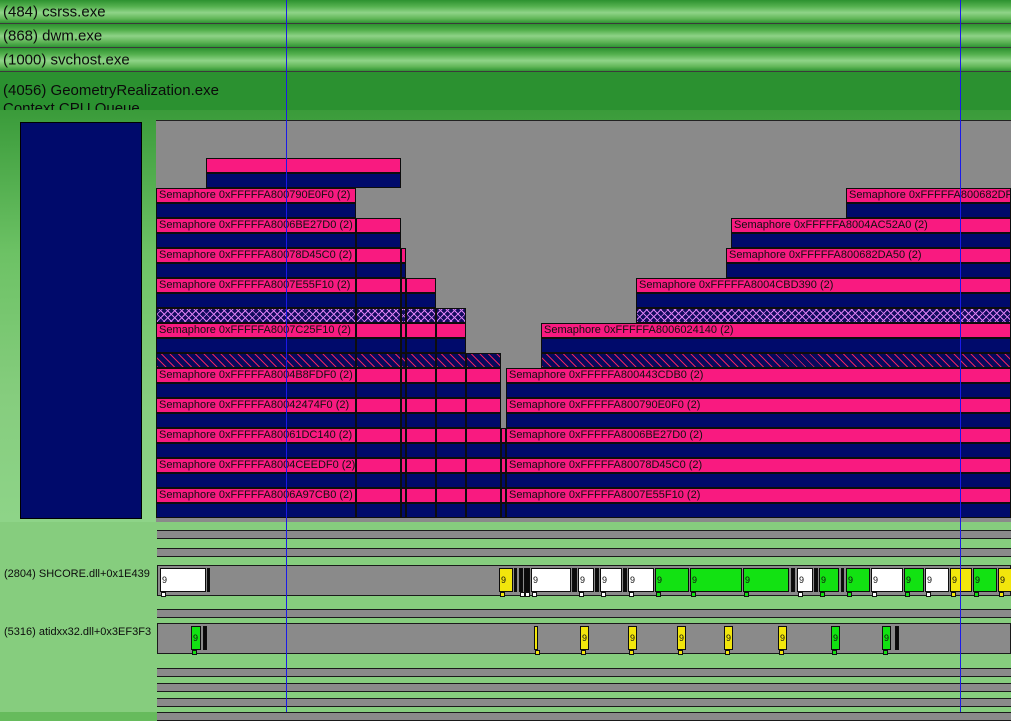 The width and height of the screenshot is (1011, 721). I want to click on queue-ready-cell: Semaphore 0xFFFFFA8006024140 (2), so click(776, 330).